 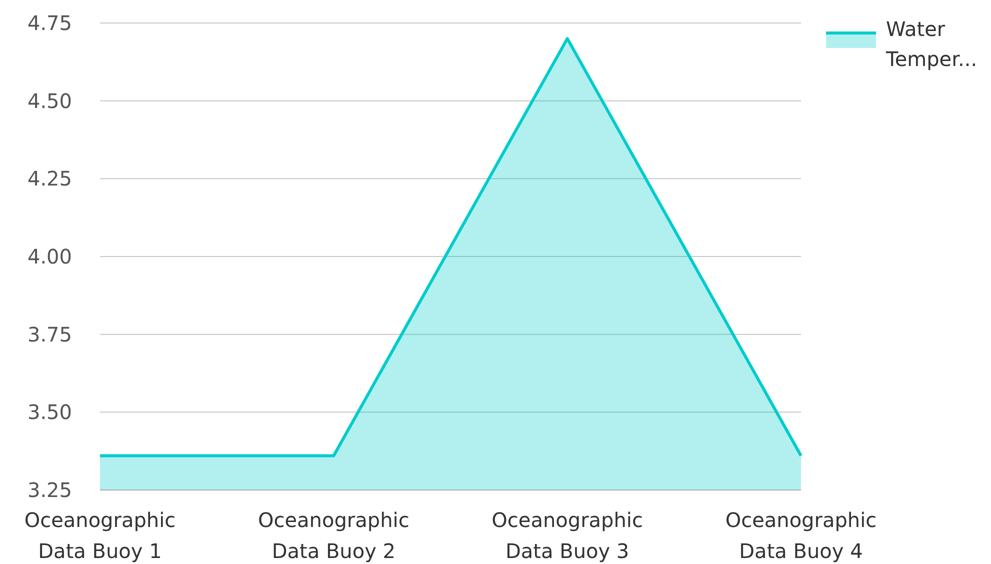 I want to click on y-tick-label: 4.00, so click(x=49, y=256).